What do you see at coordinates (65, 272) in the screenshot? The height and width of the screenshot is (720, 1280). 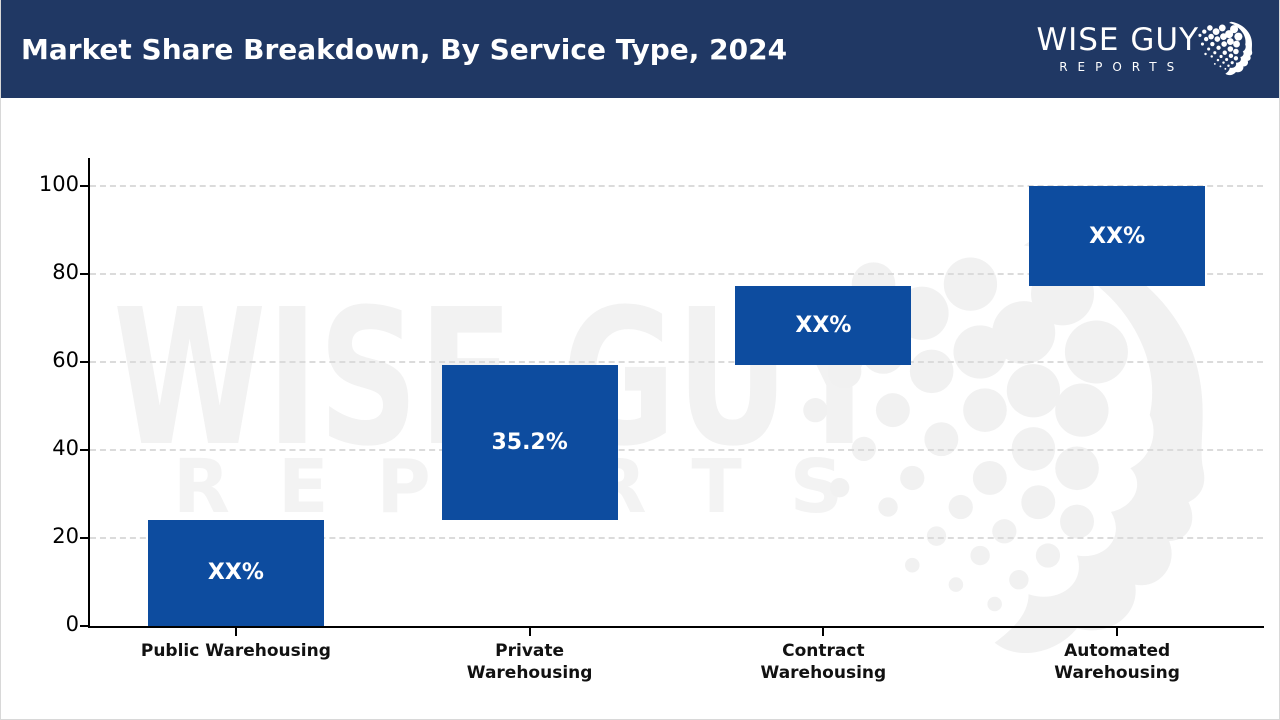 I see `y-axis-tick-label: 80` at bounding box center [65, 272].